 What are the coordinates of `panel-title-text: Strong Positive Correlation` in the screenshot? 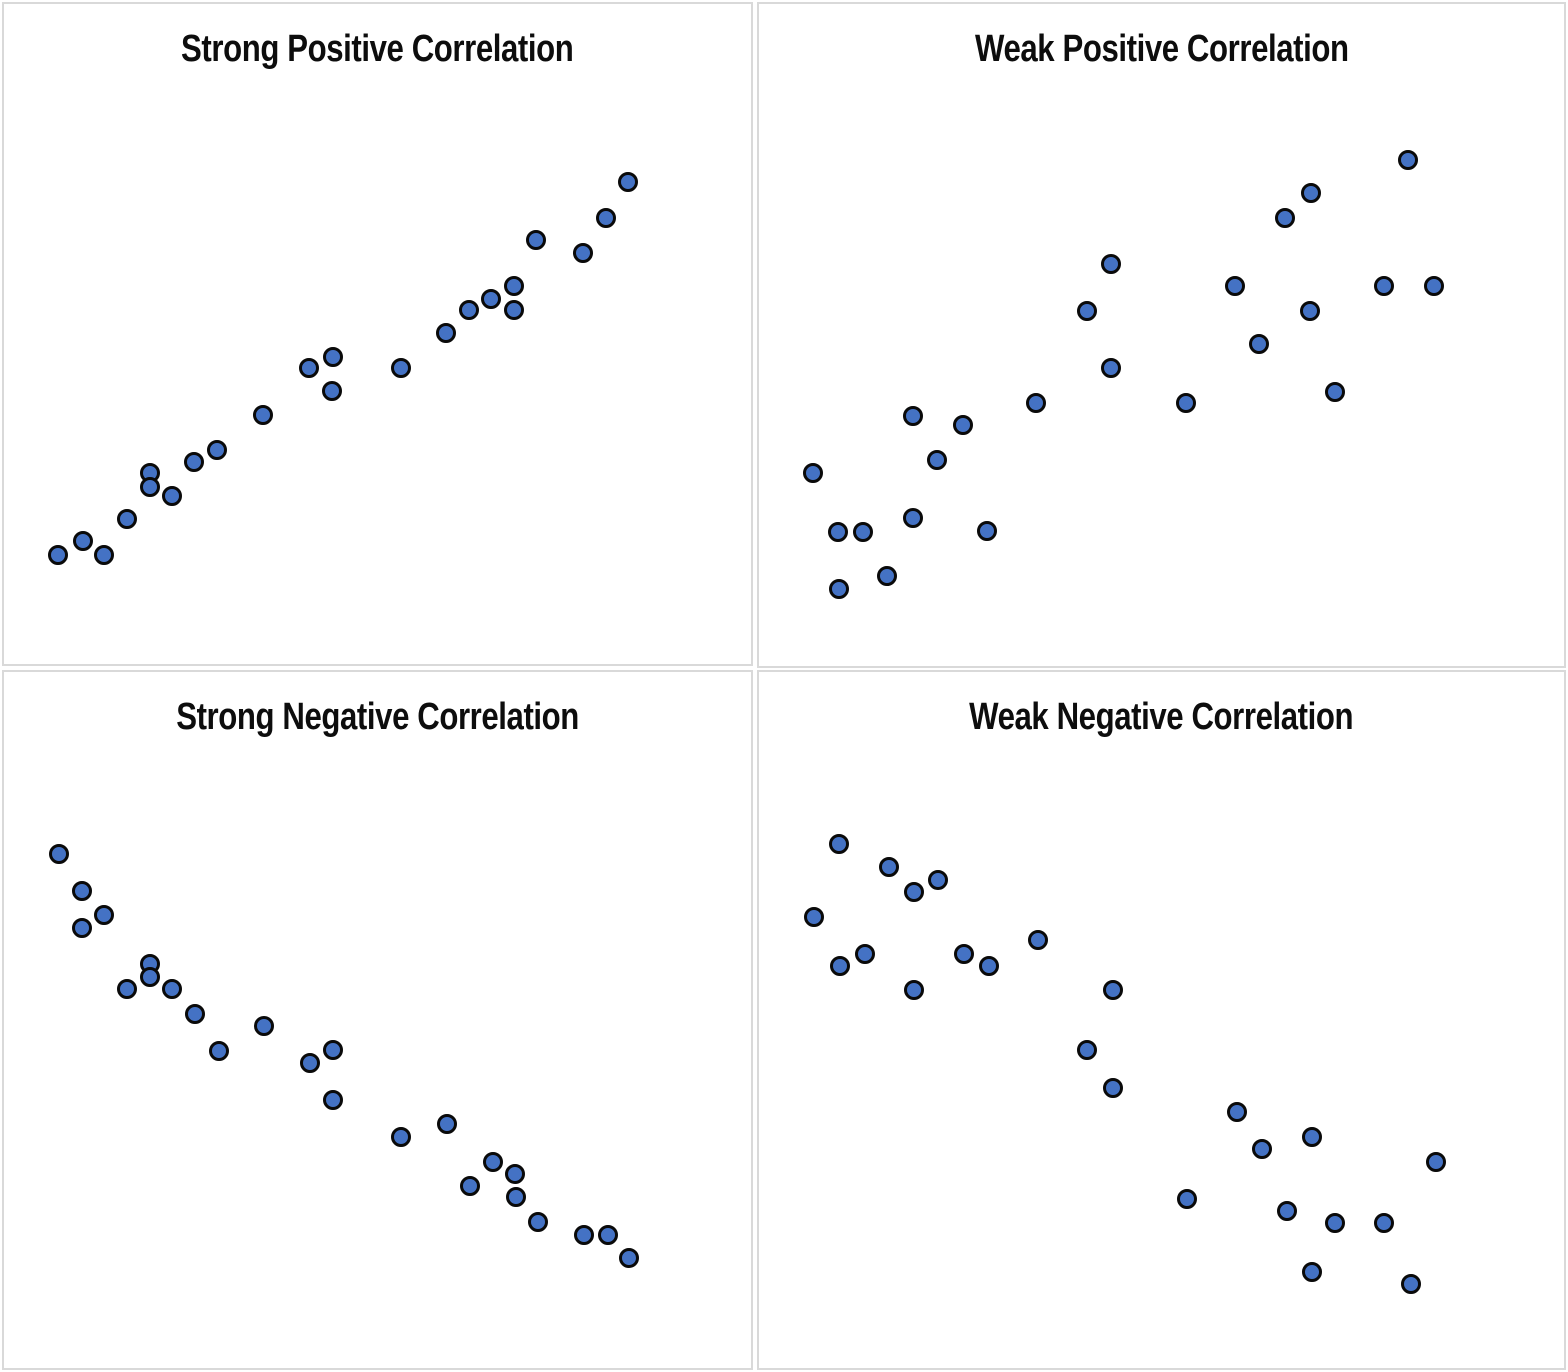 It's located at (377, 49).